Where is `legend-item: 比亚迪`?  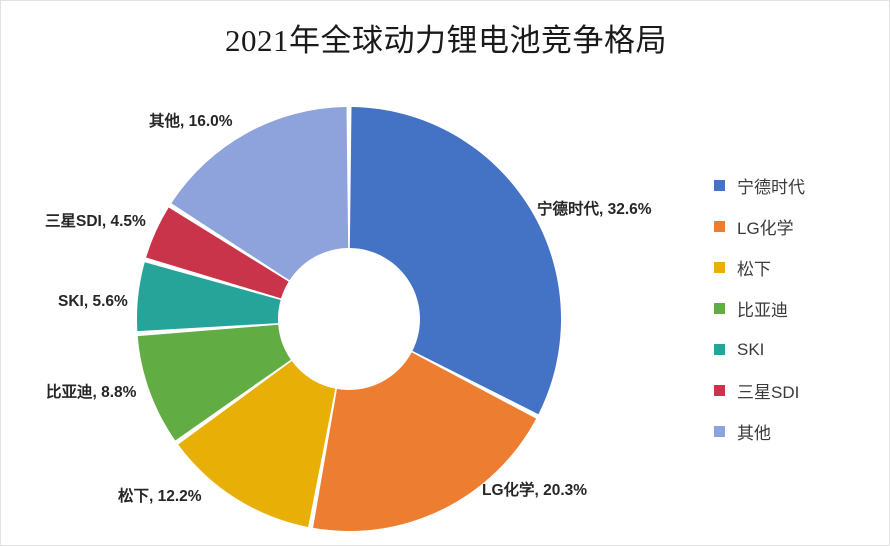
legend-item: 比亚迪 is located at coordinates (799, 308).